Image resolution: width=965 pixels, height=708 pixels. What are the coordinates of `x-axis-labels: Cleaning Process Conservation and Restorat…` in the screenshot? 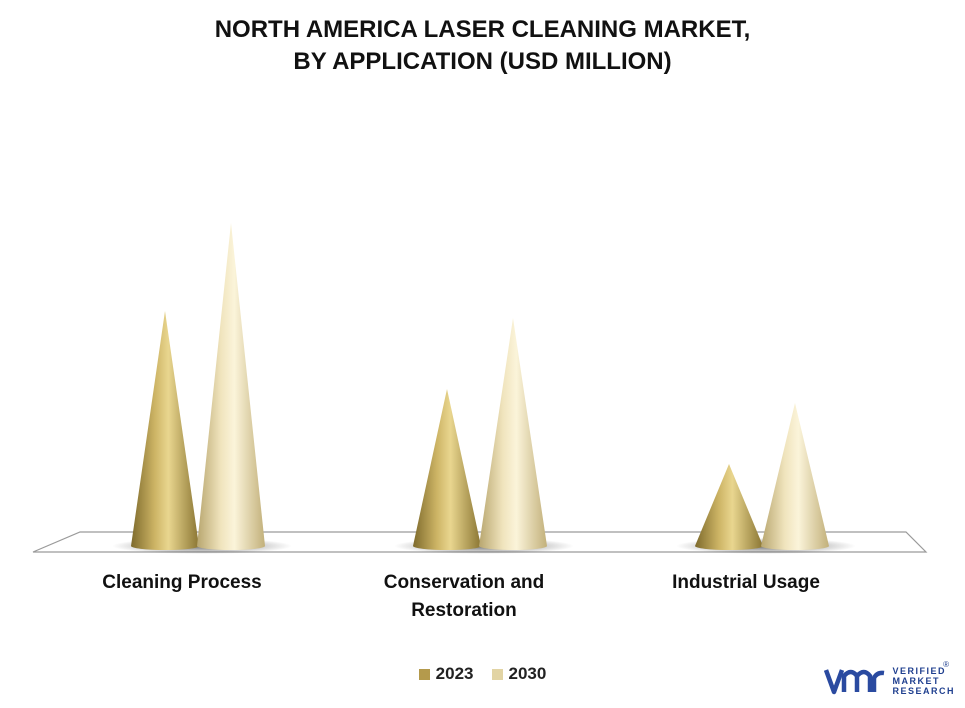 It's located at (461, 596).